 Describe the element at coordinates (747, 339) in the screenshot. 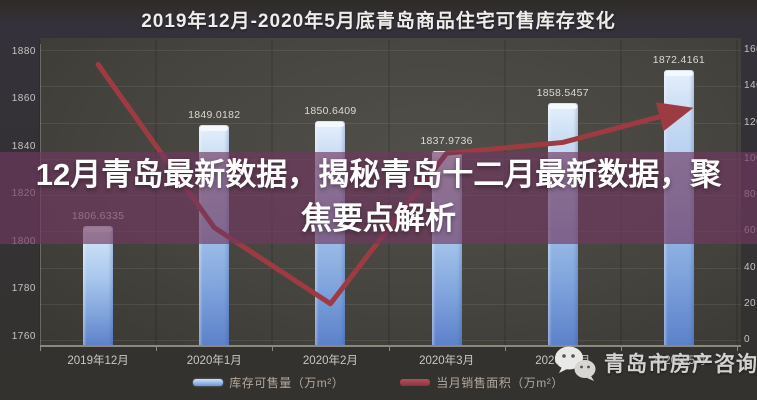

I see `right-axis-tick-label: 0` at that location.